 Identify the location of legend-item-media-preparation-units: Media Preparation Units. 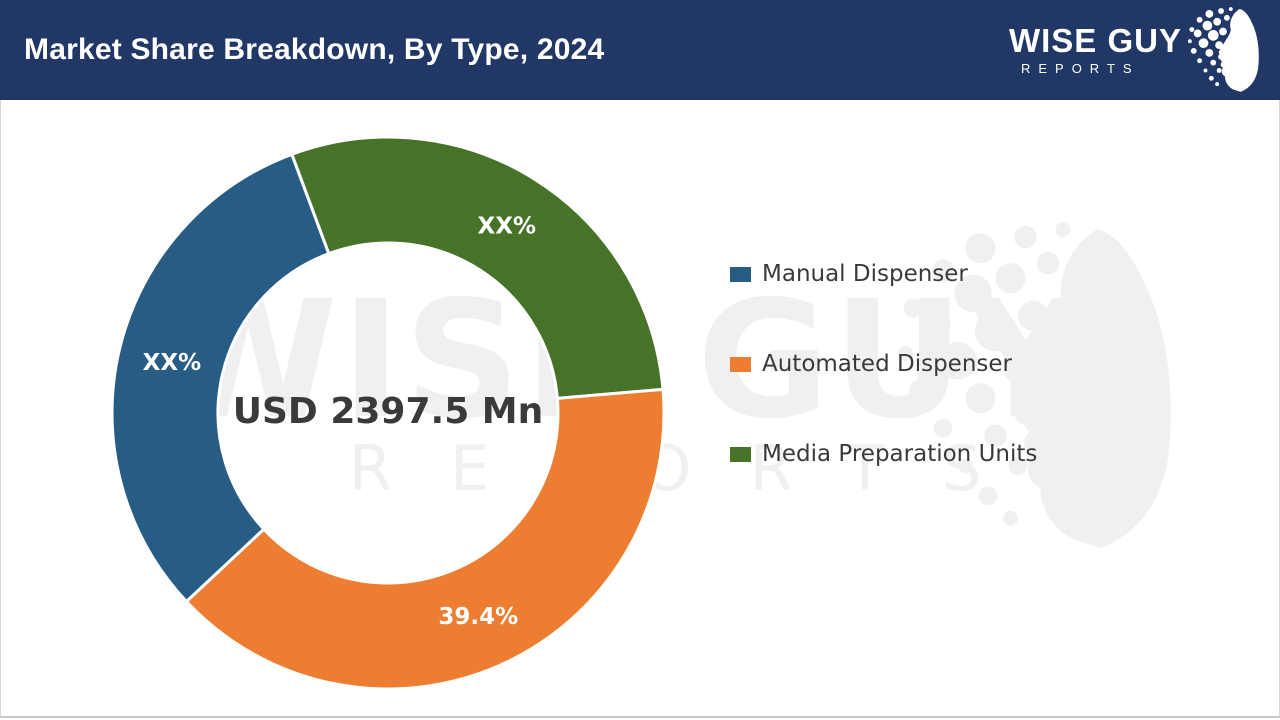
(883, 454).